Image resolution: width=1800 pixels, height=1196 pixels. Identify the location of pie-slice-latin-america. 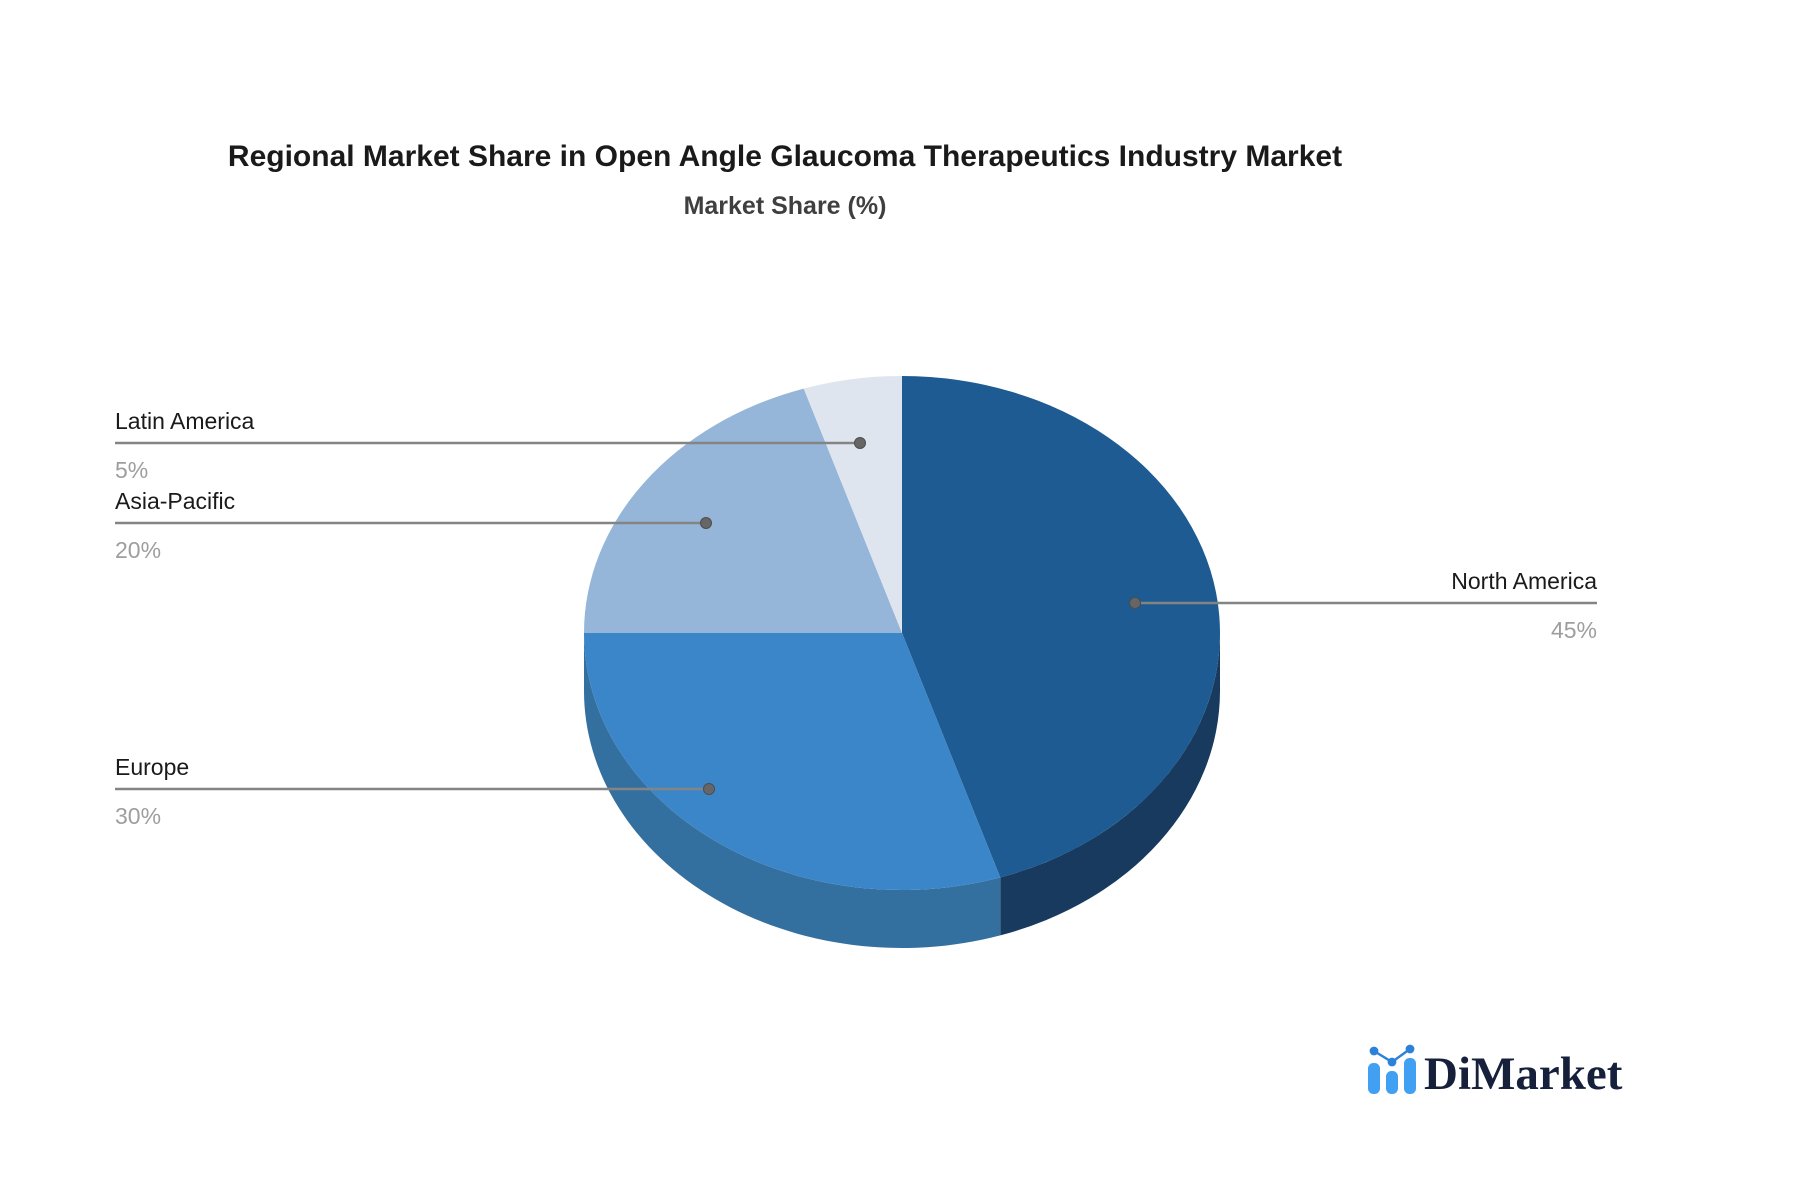
(852, 504).